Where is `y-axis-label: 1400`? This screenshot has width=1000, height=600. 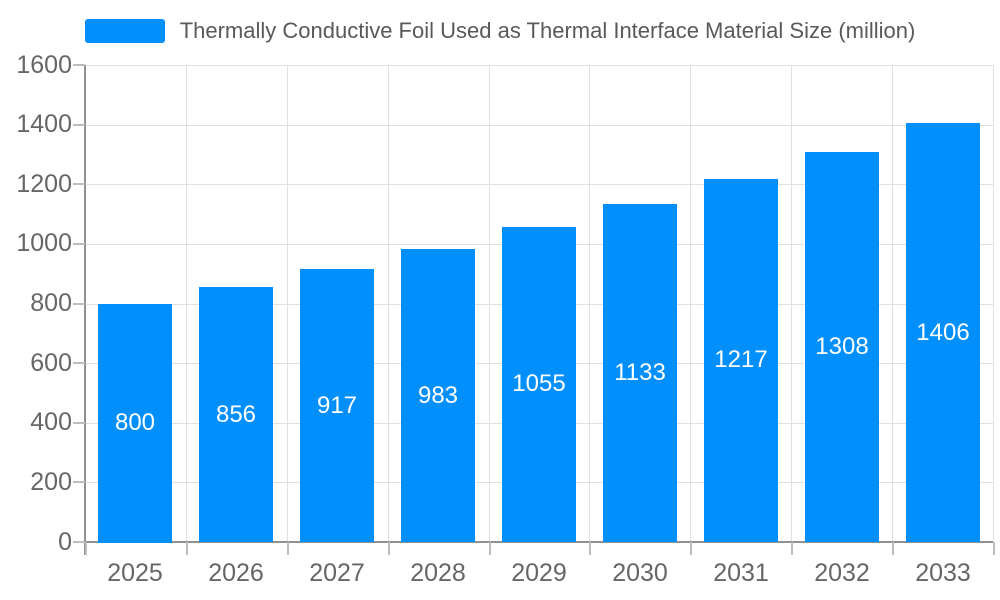 y-axis-label: 1400 is located at coordinates (44, 124).